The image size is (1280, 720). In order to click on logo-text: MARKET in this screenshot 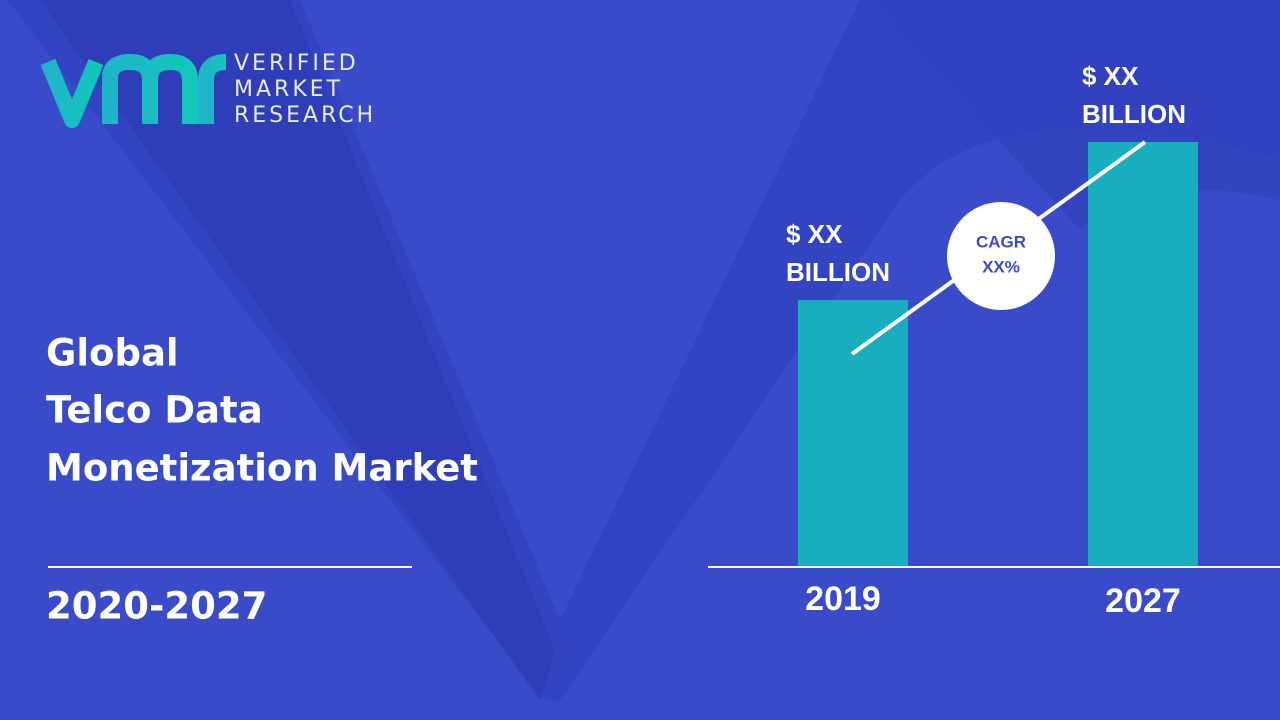, I will do `click(288, 89)`.